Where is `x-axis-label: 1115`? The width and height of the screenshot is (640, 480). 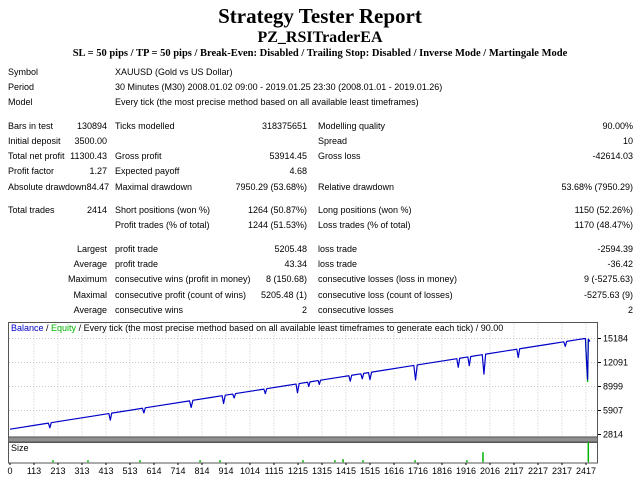 x-axis-label: 1115 is located at coordinates (274, 471).